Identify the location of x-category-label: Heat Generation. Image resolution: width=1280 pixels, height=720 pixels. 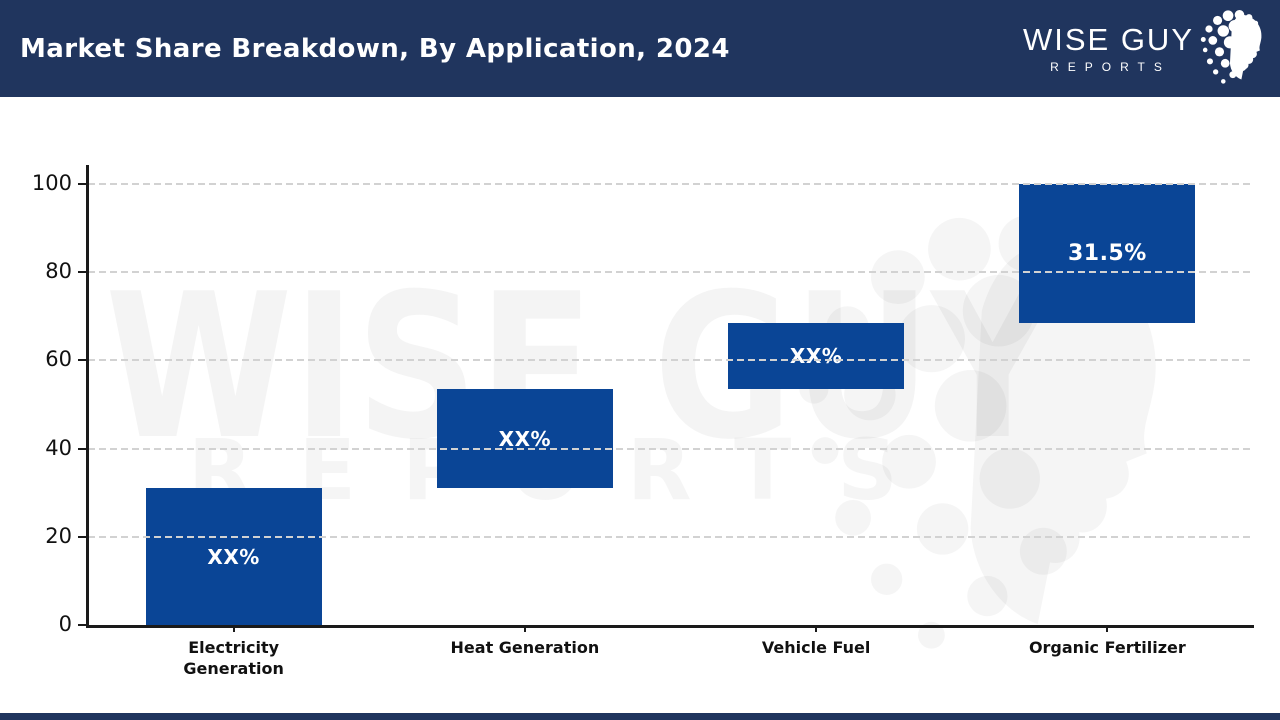
(525, 648).